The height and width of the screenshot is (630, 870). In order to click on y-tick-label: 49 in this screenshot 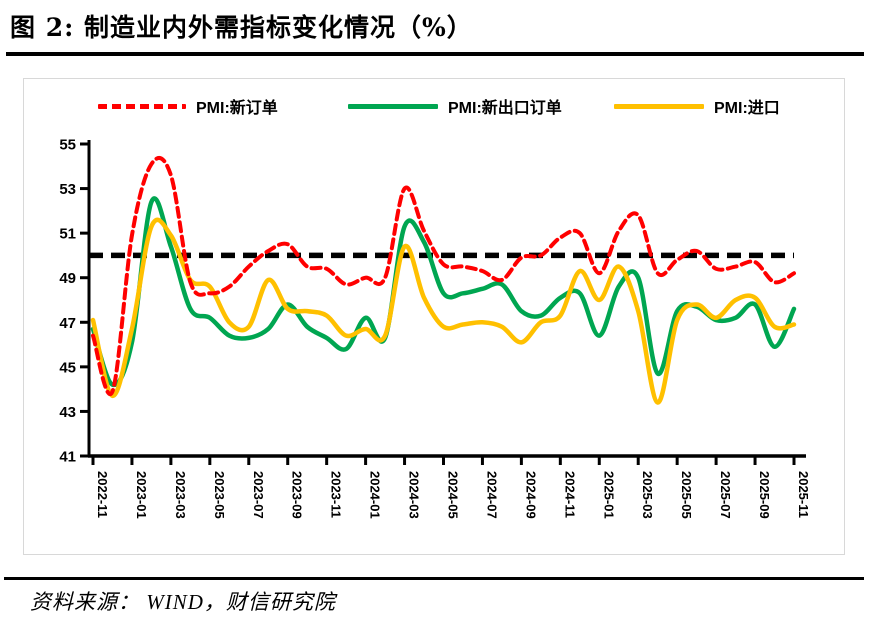, I will do `click(67, 278)`.